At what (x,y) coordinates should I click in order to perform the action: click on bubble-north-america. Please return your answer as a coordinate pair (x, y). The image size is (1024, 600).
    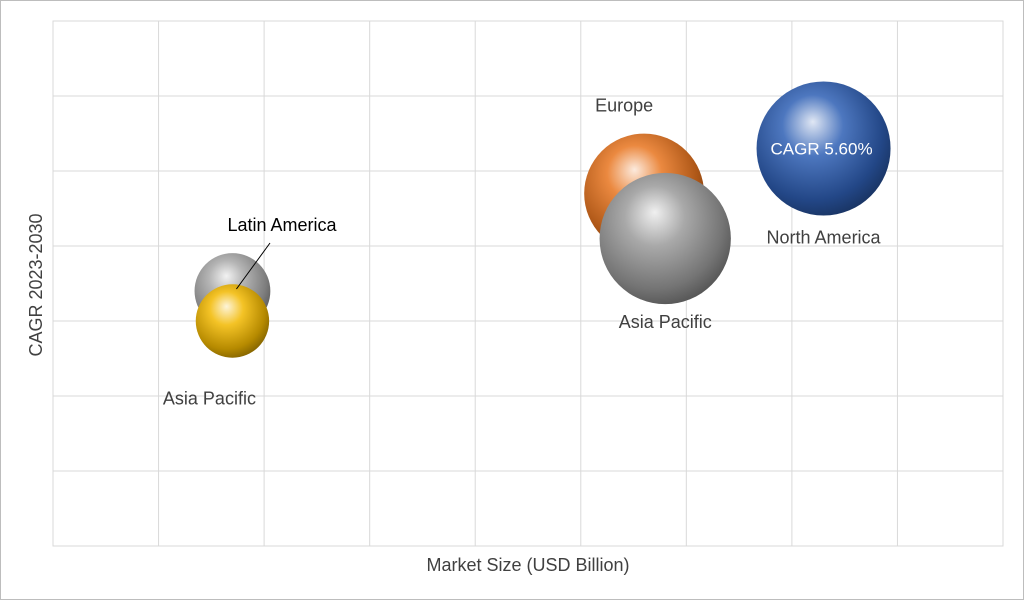
    Looking at the image, I should click on (823, 148).